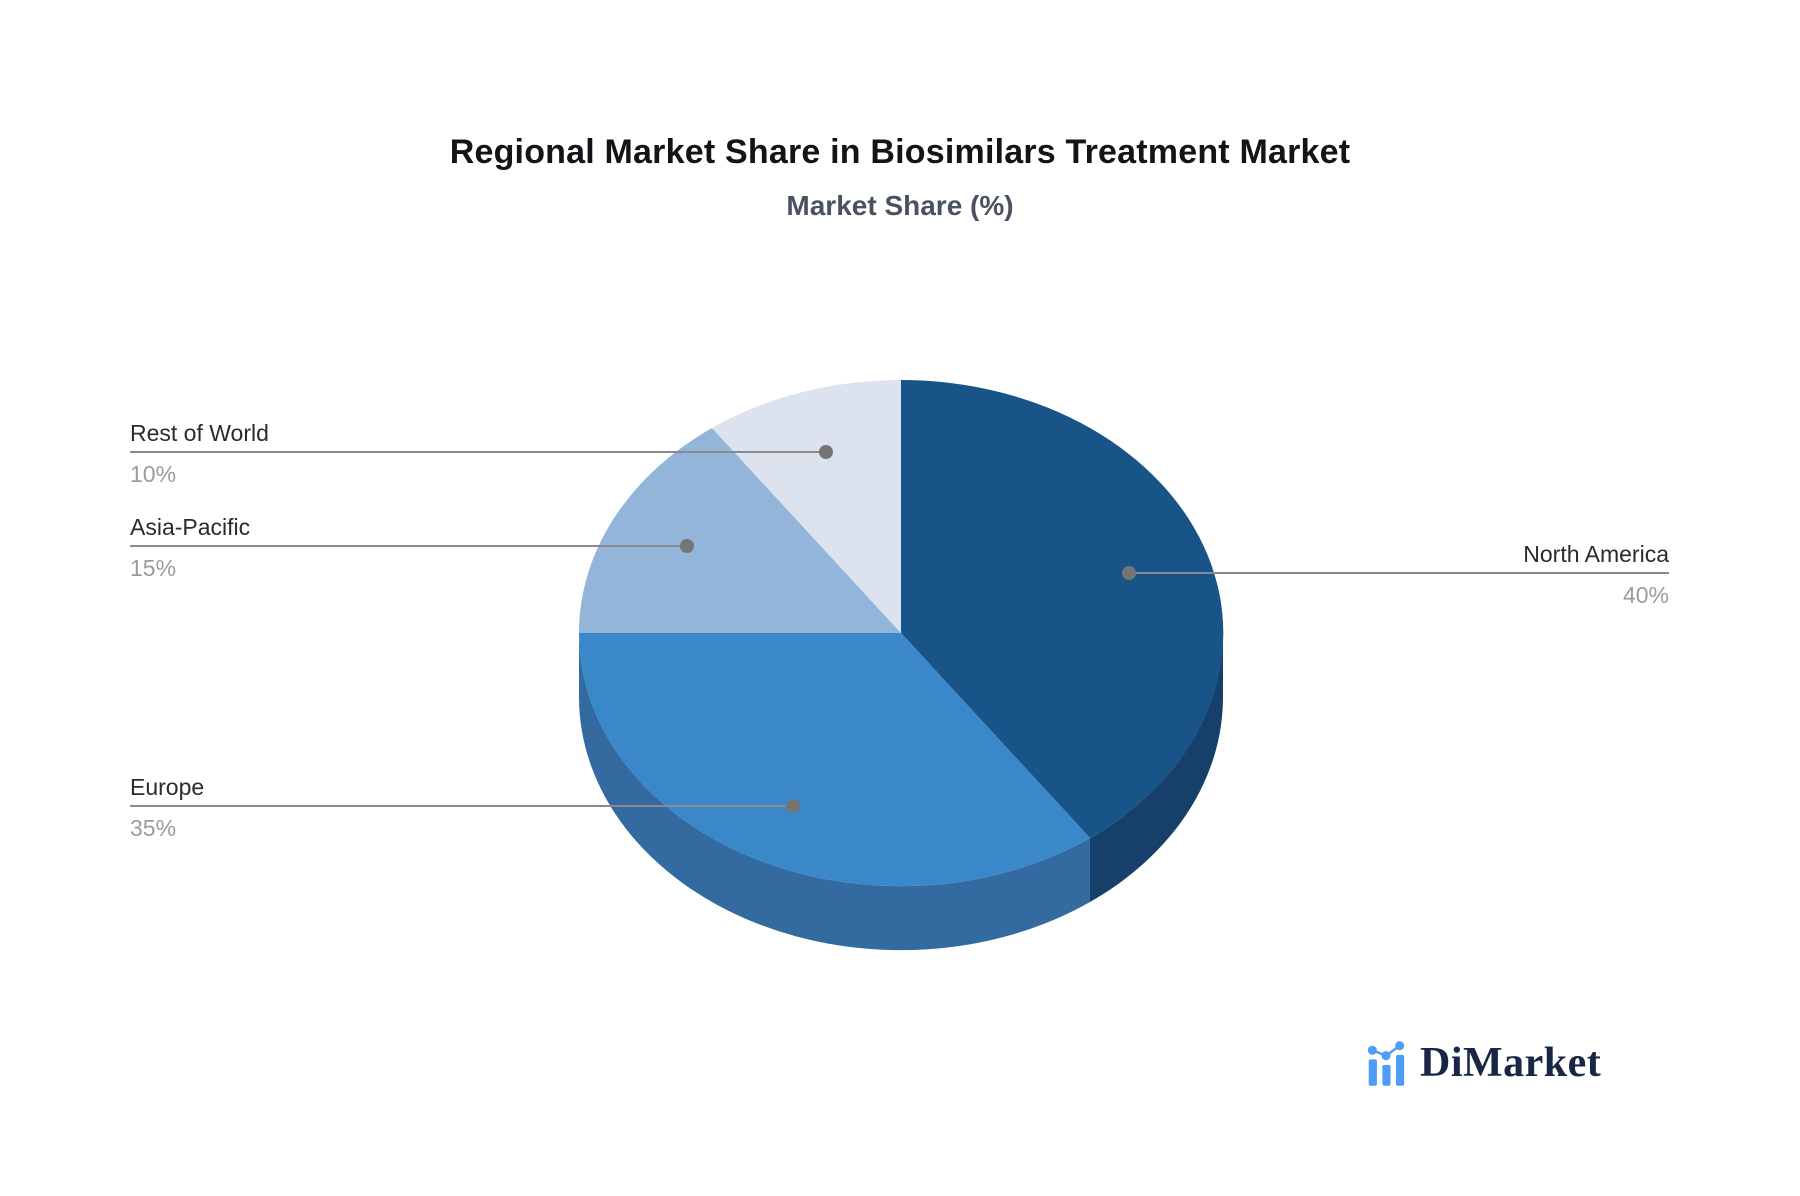 This screenshot has width=1800, height=1196. I want to click on leader-dot-rest-of-world, so click(826, 452).